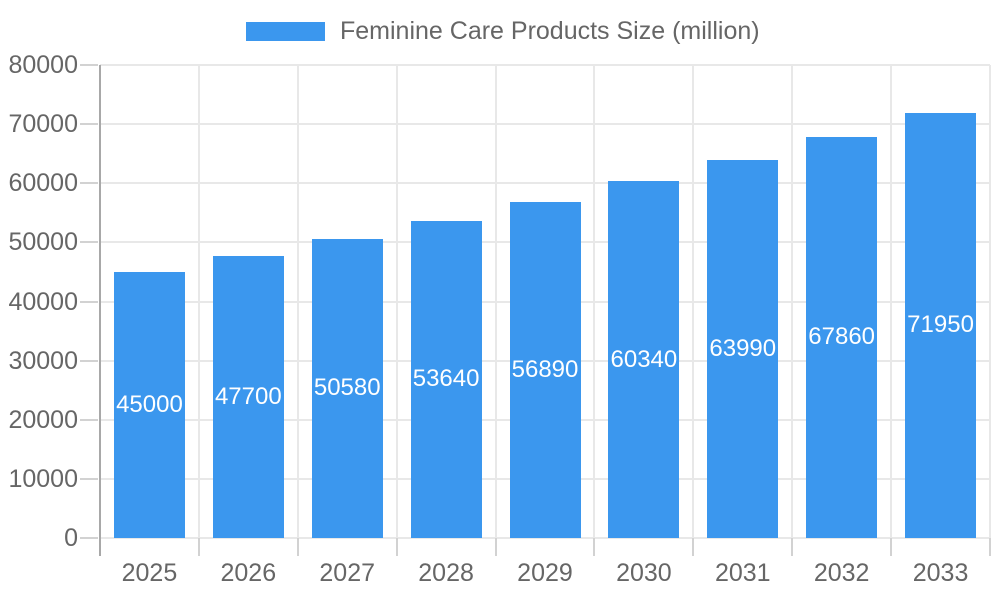  I want to click on bar-value-label: 53640, so click(446, 379).